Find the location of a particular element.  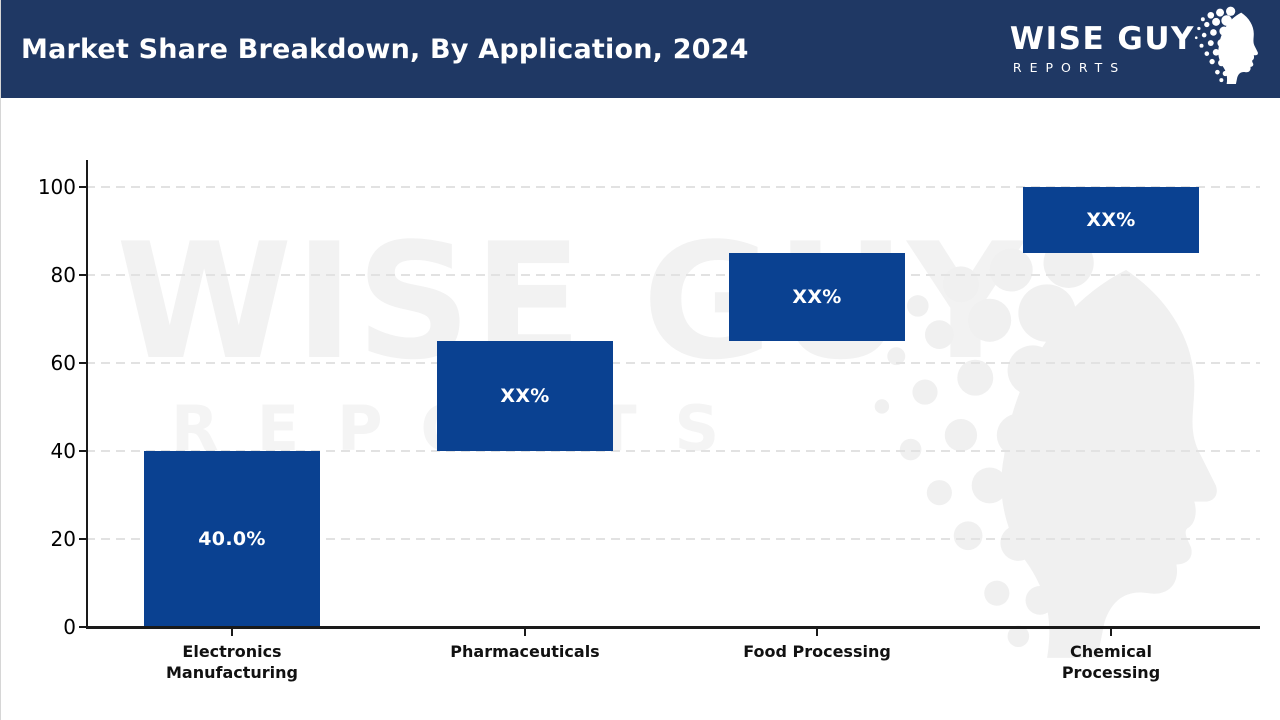

x-category-label-1: Electronics Manufacturing is located at coordinates (232, 662).